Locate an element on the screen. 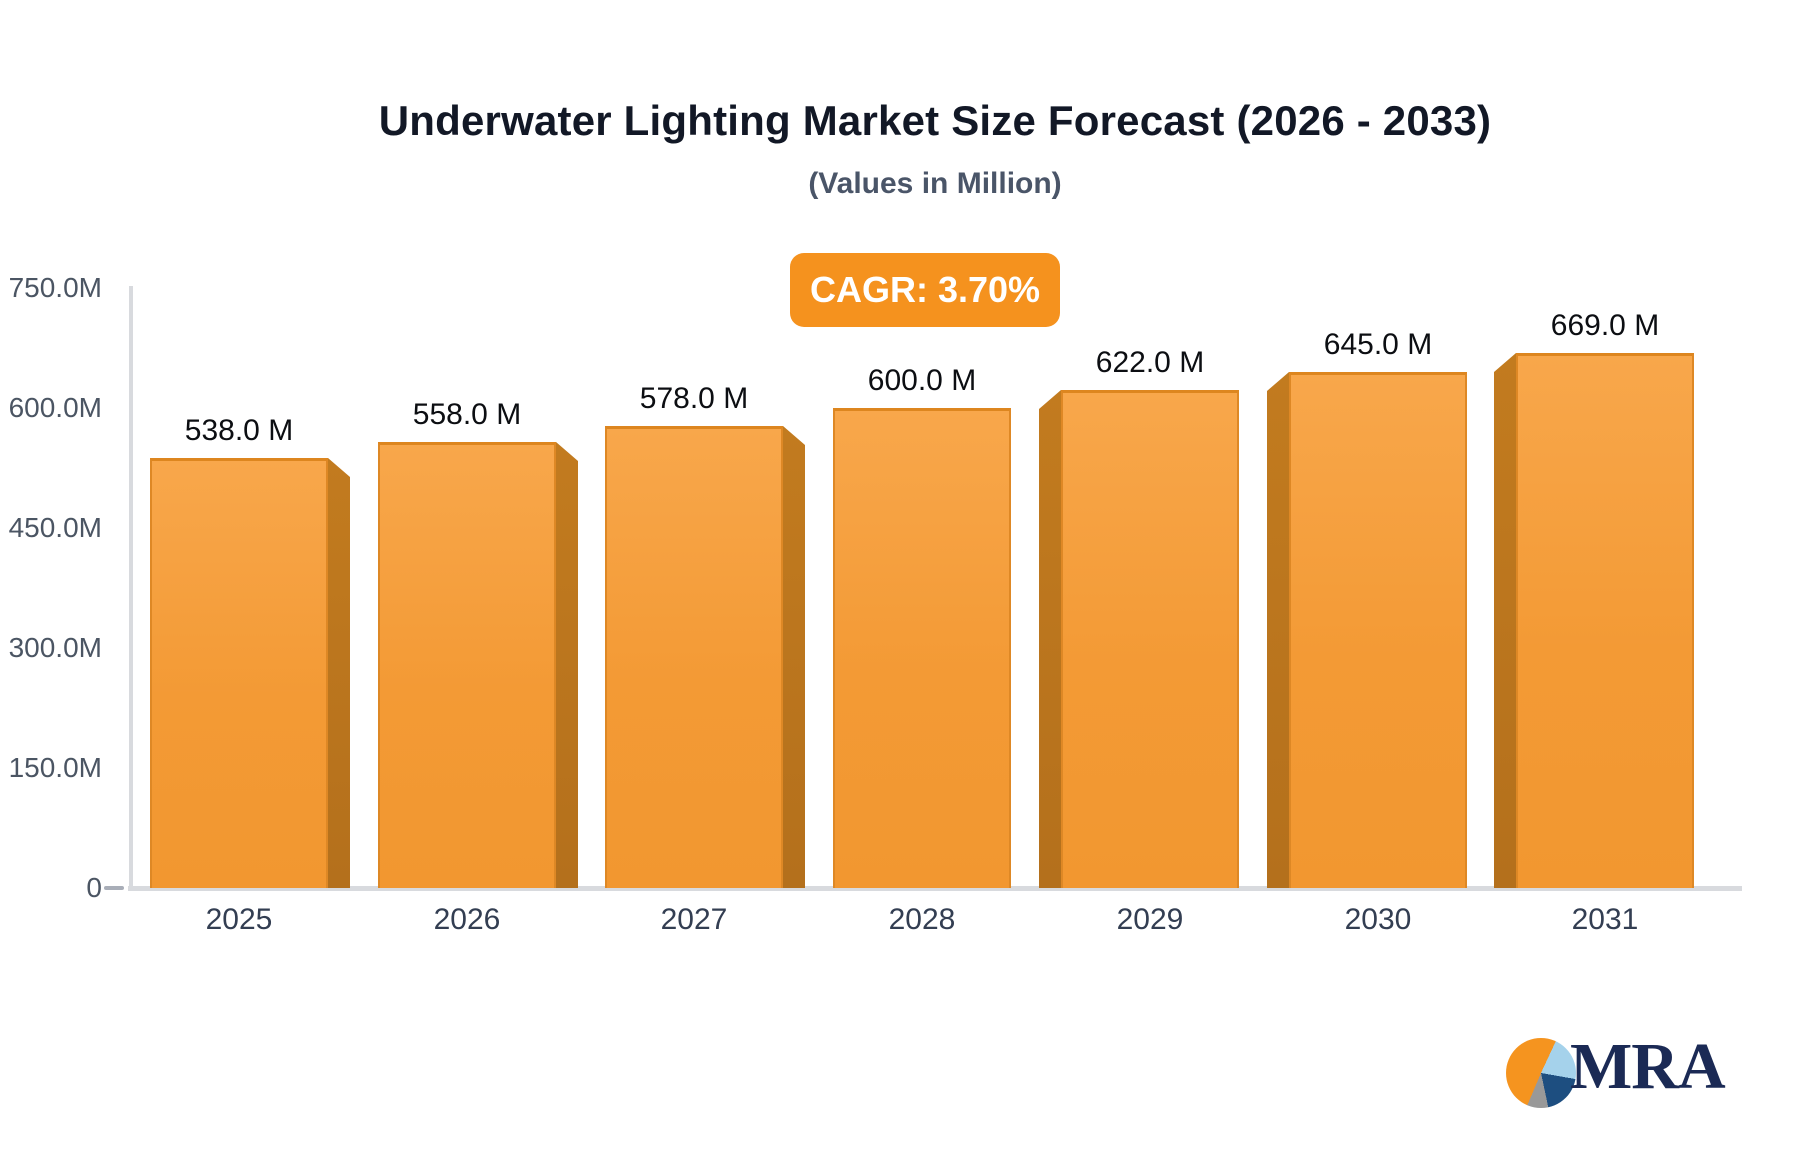 Image resolution: width=1800 pixels, height=1156 pixels. zero-tick-mark is located at coordinates (114, 888).